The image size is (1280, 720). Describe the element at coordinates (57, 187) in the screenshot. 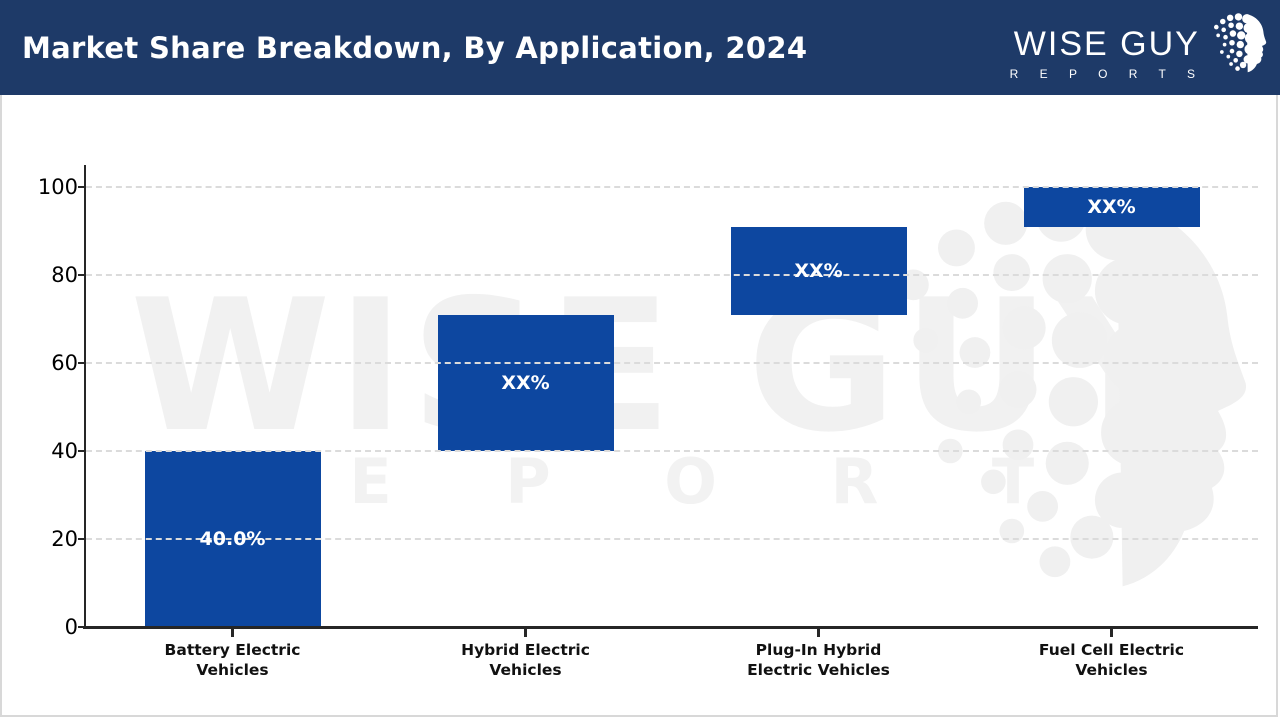

I see `y-tick-label: 100` at that location.